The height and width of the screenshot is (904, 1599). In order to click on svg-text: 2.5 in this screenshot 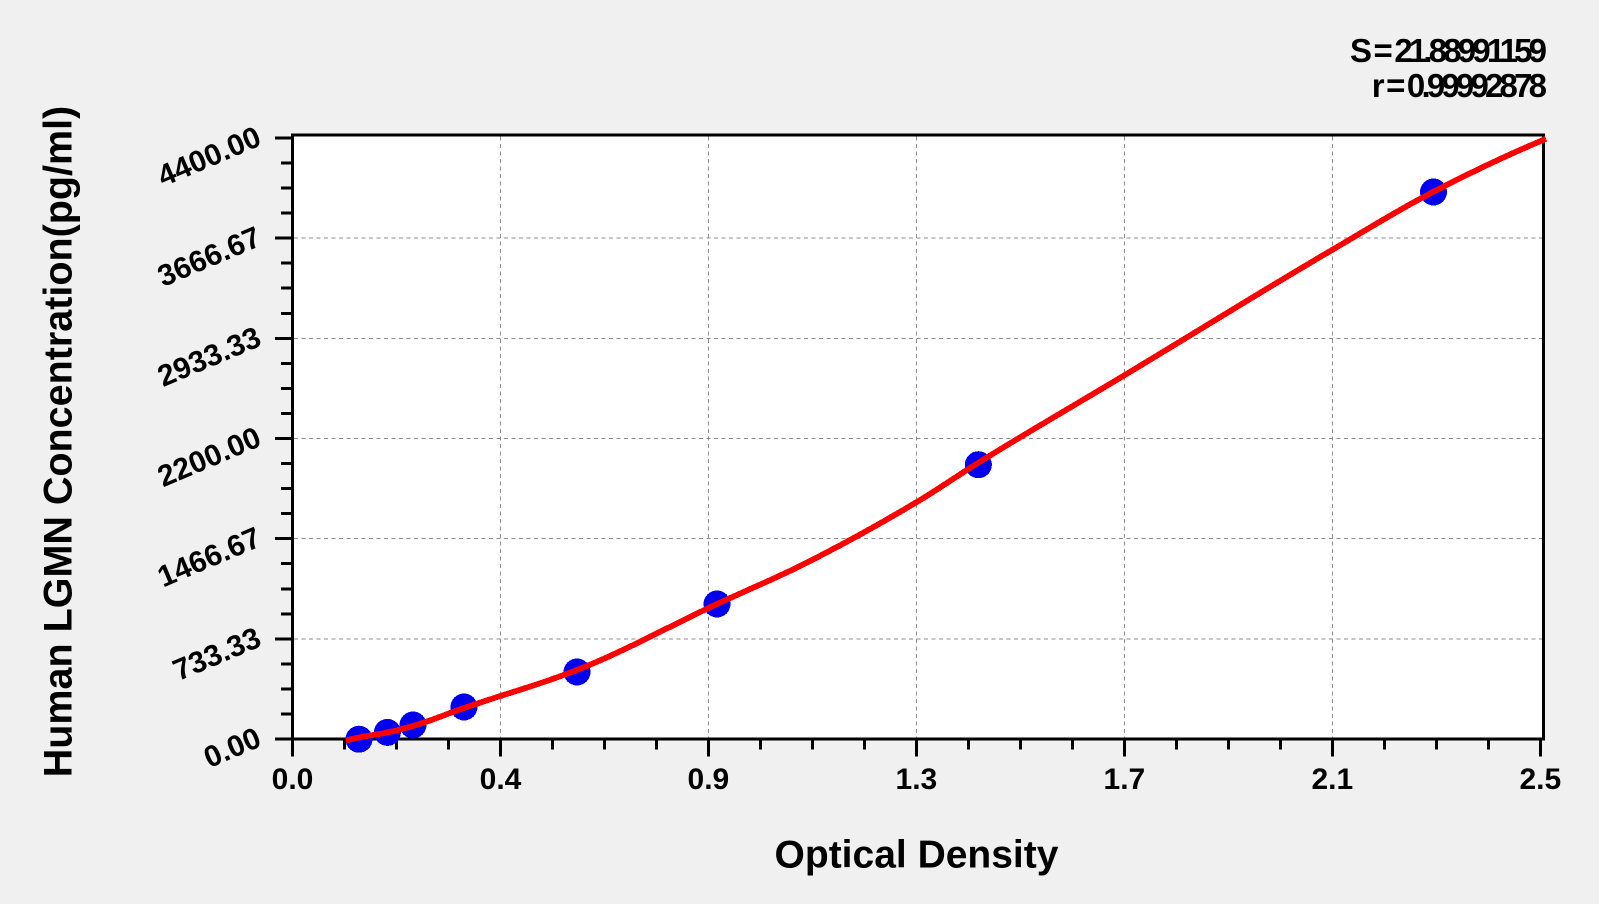, I will do `click(1540, 779)`.